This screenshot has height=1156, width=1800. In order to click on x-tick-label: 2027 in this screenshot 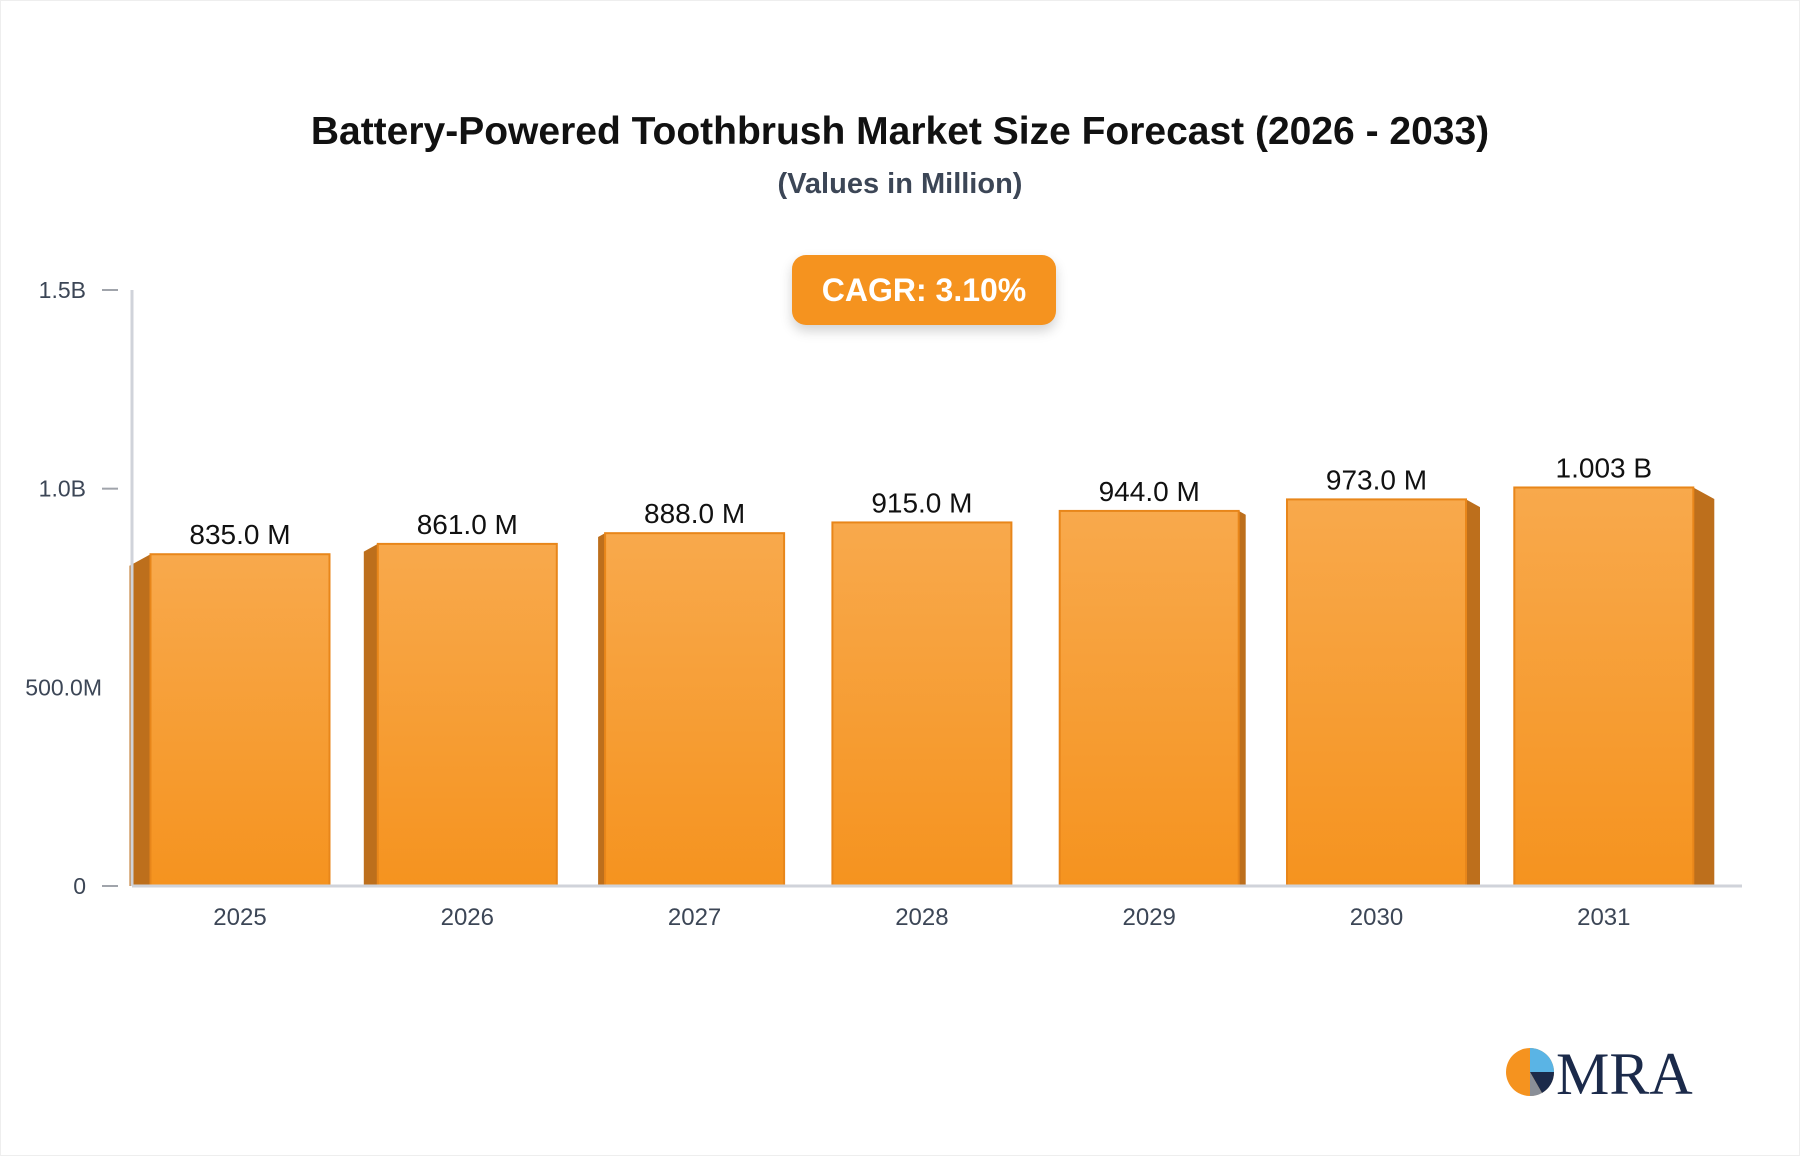, I will do `click(694, 917)`.